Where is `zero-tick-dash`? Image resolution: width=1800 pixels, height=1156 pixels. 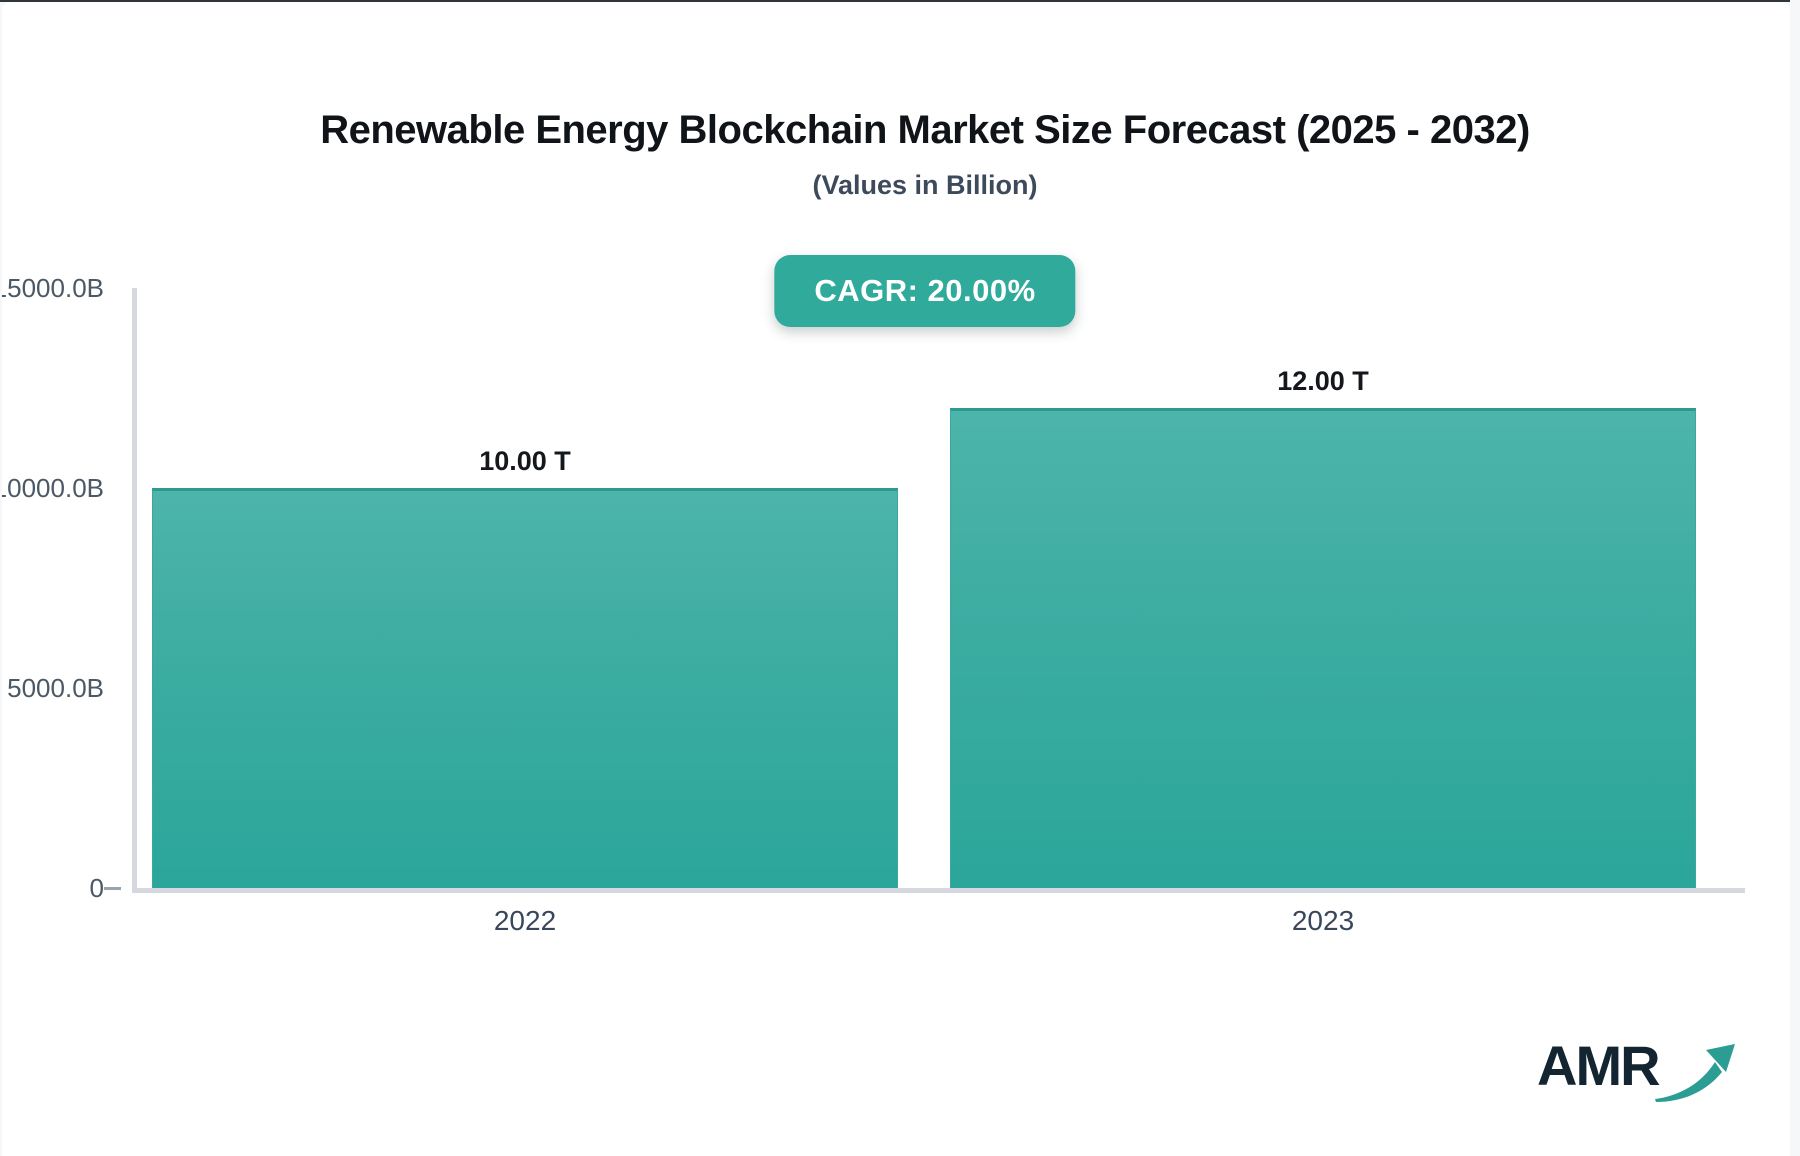 zero-tick-dash is located at coordinates (112, 888).